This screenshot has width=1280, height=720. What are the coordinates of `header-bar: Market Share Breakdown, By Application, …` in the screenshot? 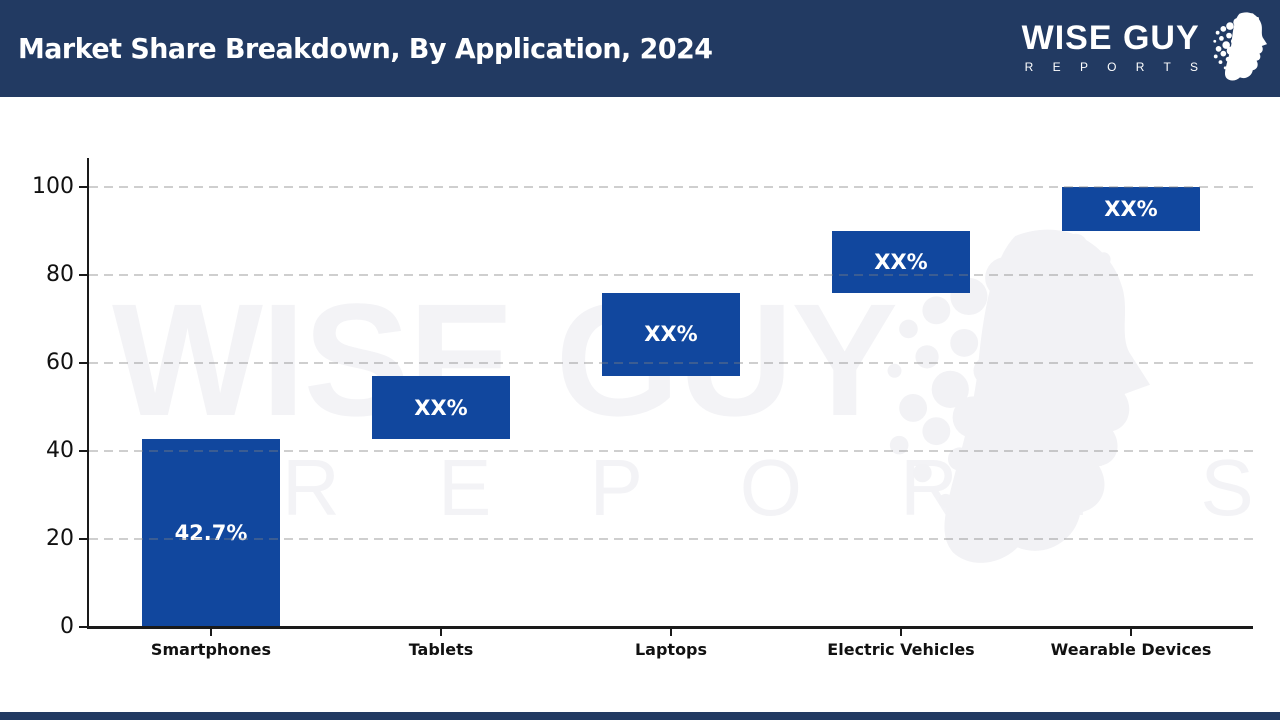 It's located at (640, 48).